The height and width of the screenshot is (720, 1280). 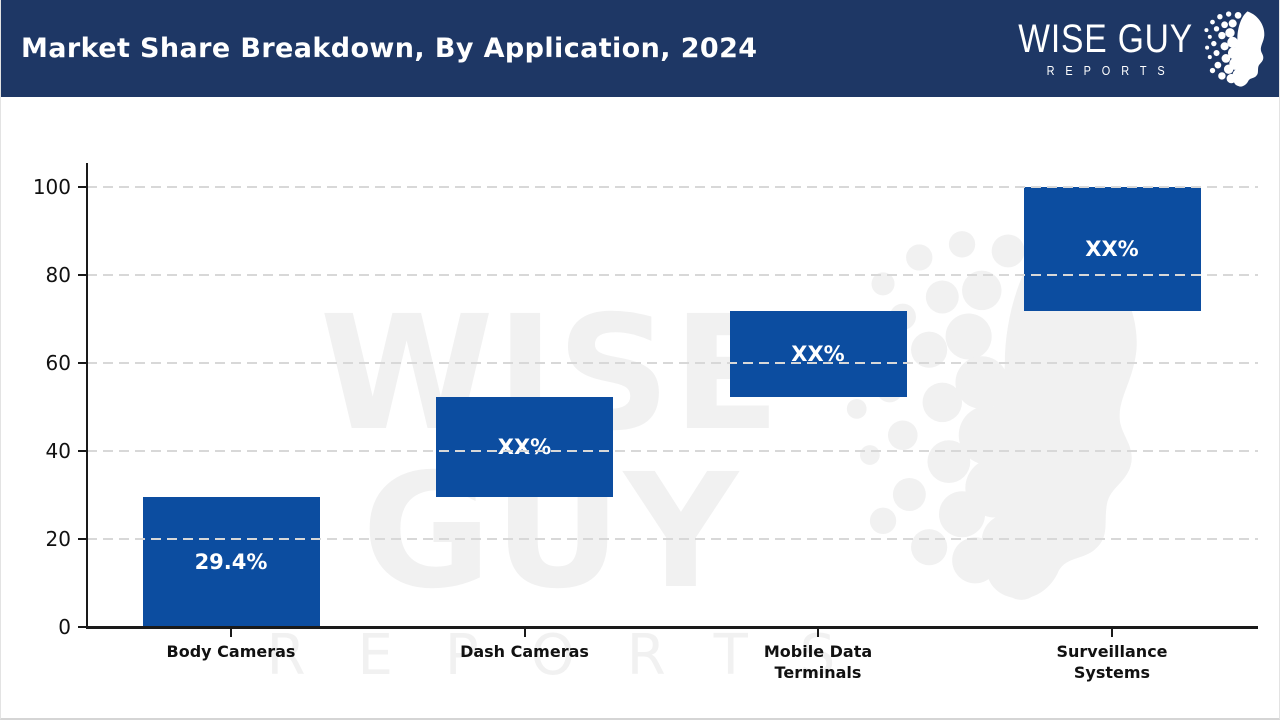 What do you see at coordinates (818, 672) in the screenshot?
I see `category-label-line: Terminals` at bounding box center [818, 672].